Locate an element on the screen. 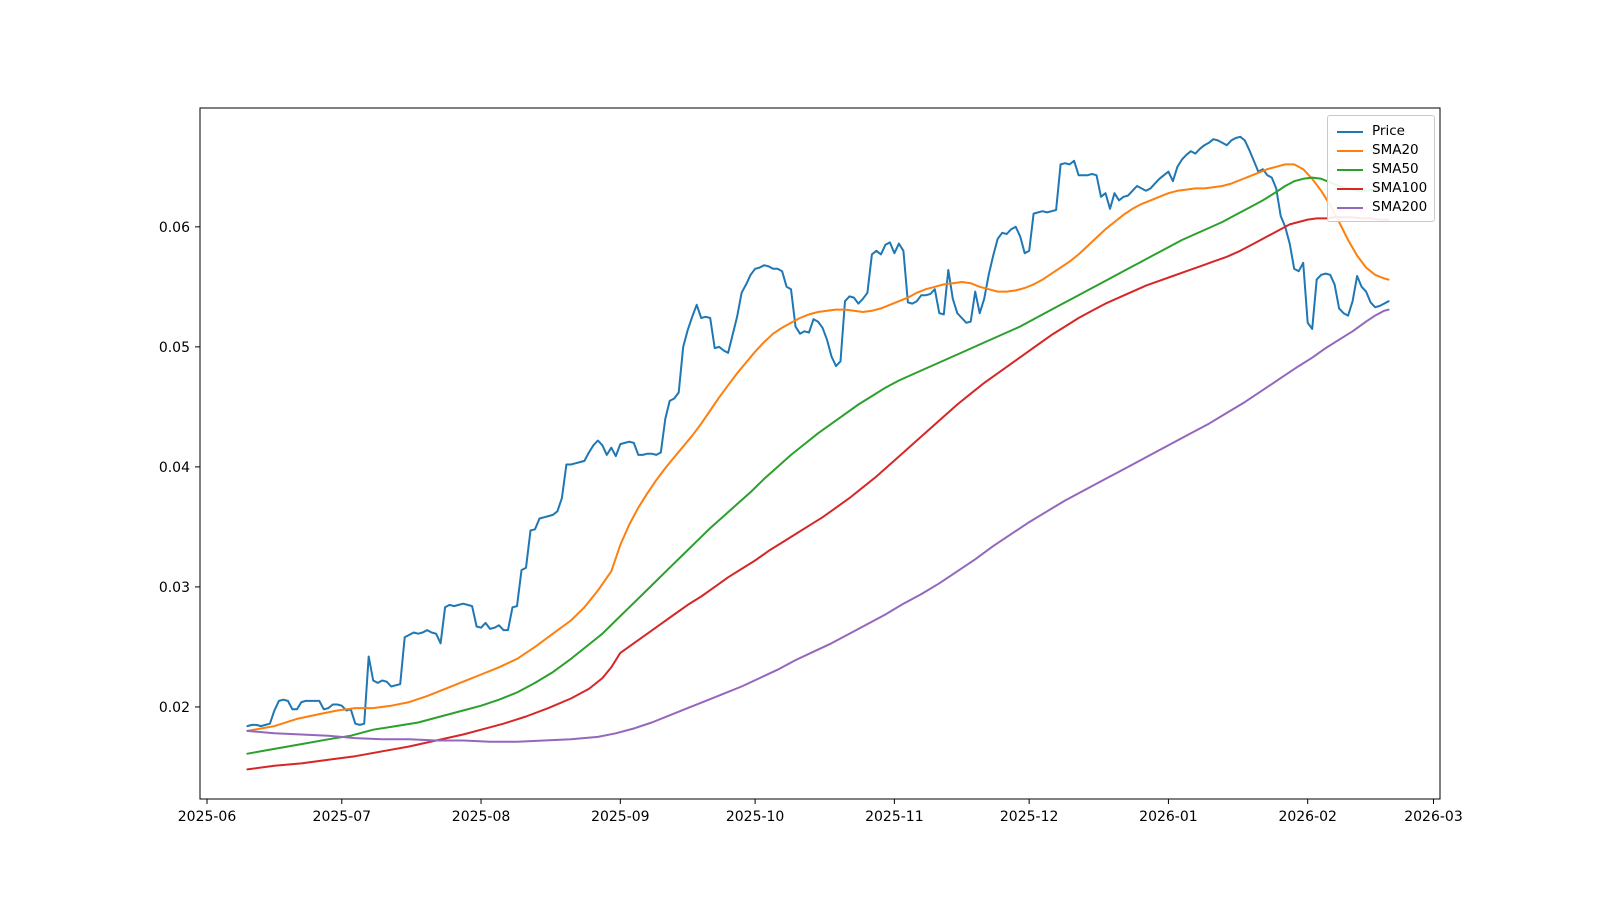 The width and height of the screenshot is (1600, 900). y-tick-label: 0.04 is located at coordinates (174, 468).